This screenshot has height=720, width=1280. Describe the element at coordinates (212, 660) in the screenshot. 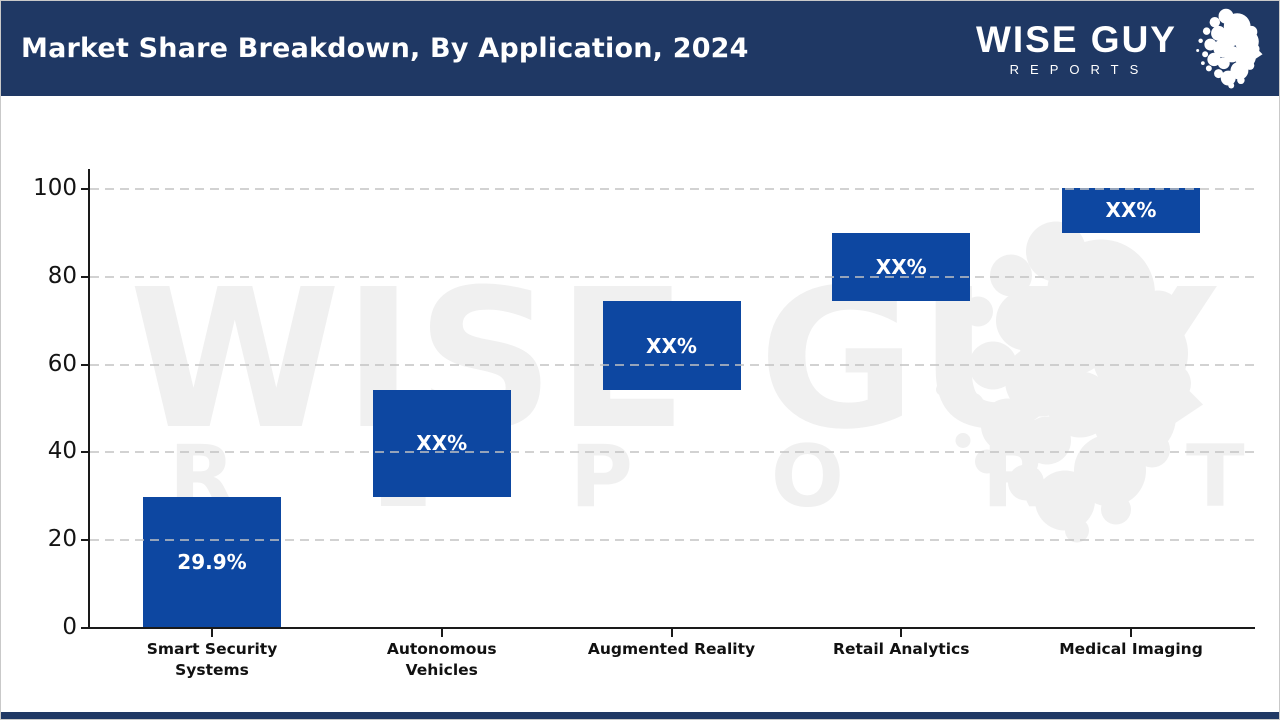

I see `x-category-label: Smart Security Systems` at that location.